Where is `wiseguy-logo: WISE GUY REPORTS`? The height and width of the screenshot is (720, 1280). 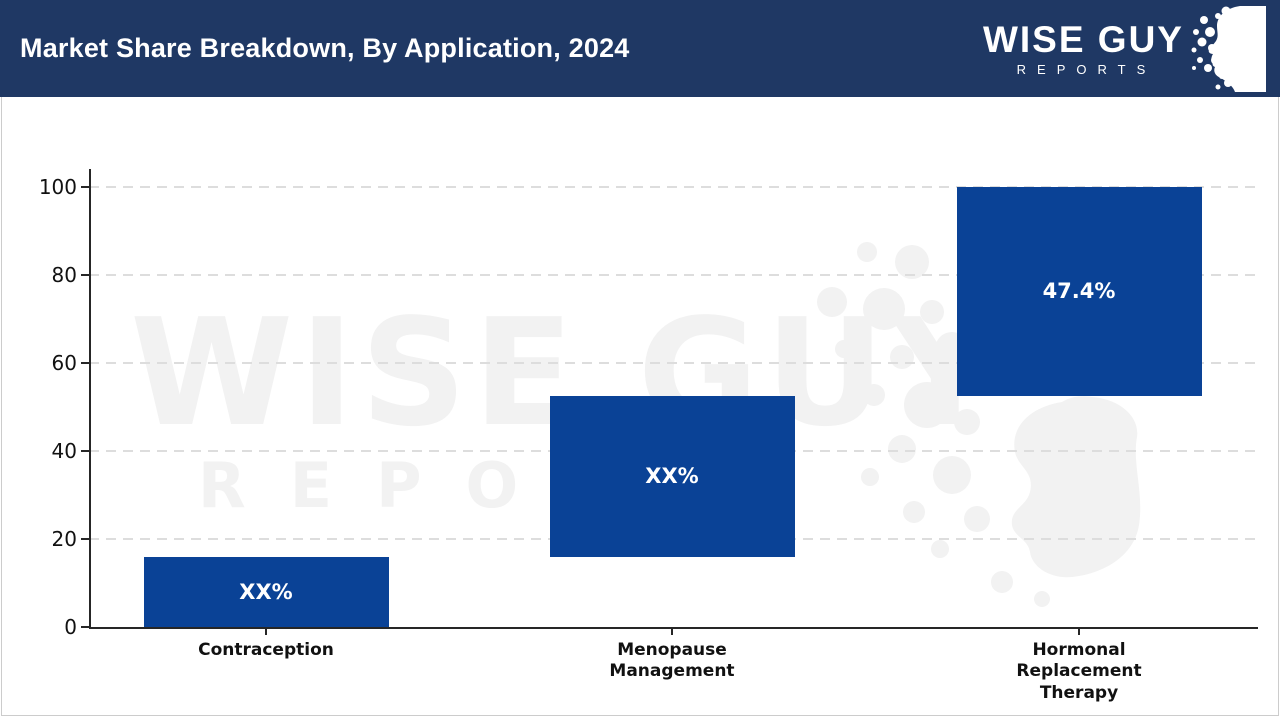
wiseguy-logo: WISE GUY REPORTS is located at coordinates (1131, 48).